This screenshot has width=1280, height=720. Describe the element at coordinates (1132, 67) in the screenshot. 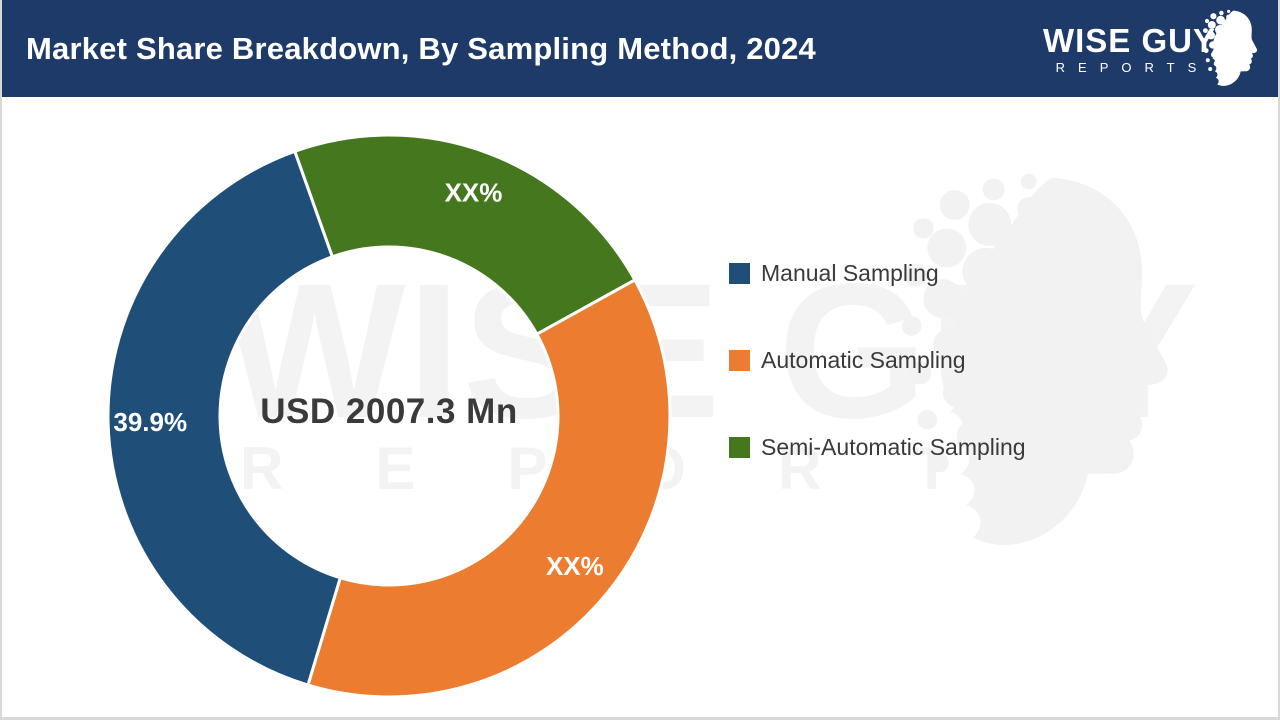

I see `logo-wordmark-line2: REPORTS` at that location.